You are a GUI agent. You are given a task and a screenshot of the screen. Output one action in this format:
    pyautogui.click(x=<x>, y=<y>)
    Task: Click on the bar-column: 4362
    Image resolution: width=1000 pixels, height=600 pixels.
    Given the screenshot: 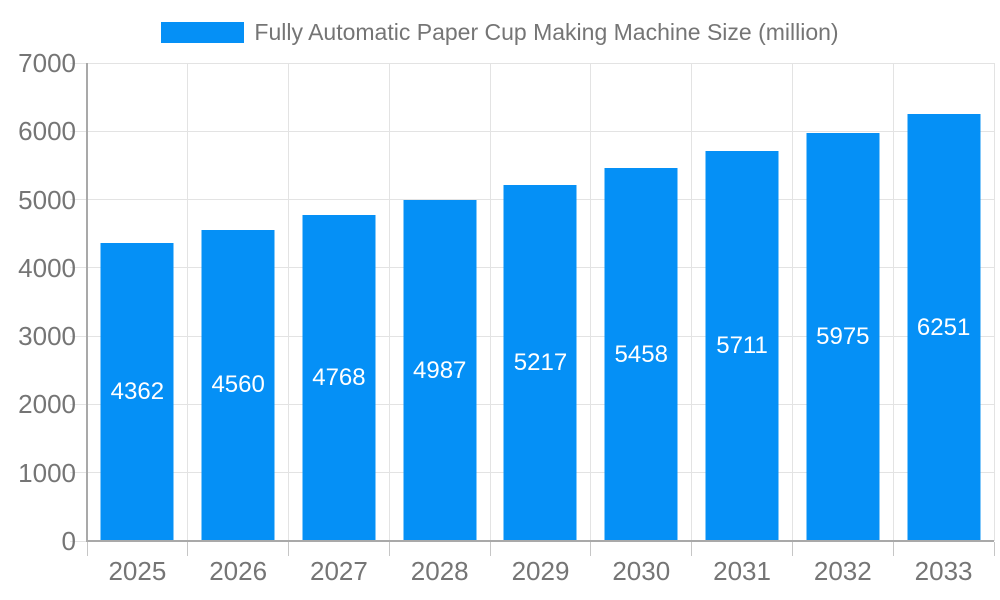 What is the action you would take?
    pyautogui.click(x=137, y=302)
    